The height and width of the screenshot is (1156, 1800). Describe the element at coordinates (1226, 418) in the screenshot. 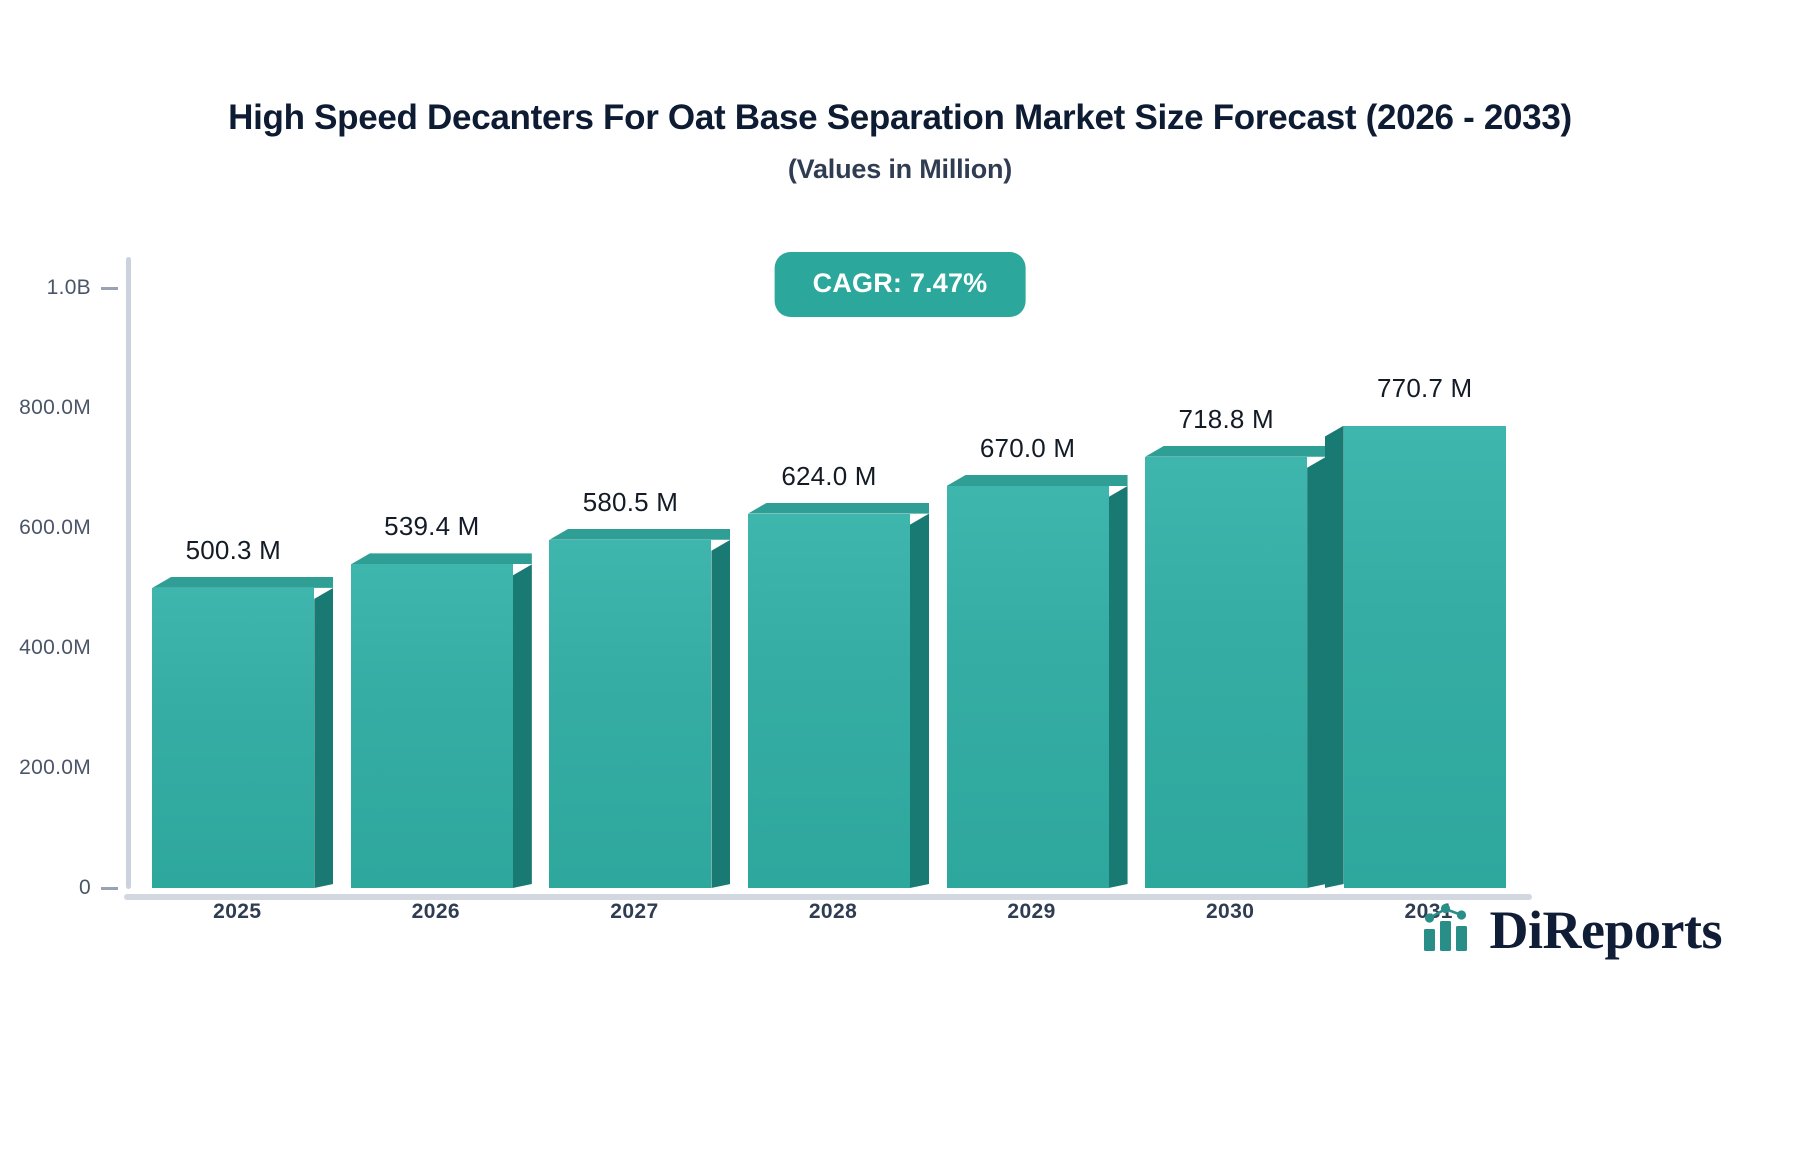

I see `bar-value-label: 718.8 M` at that location.